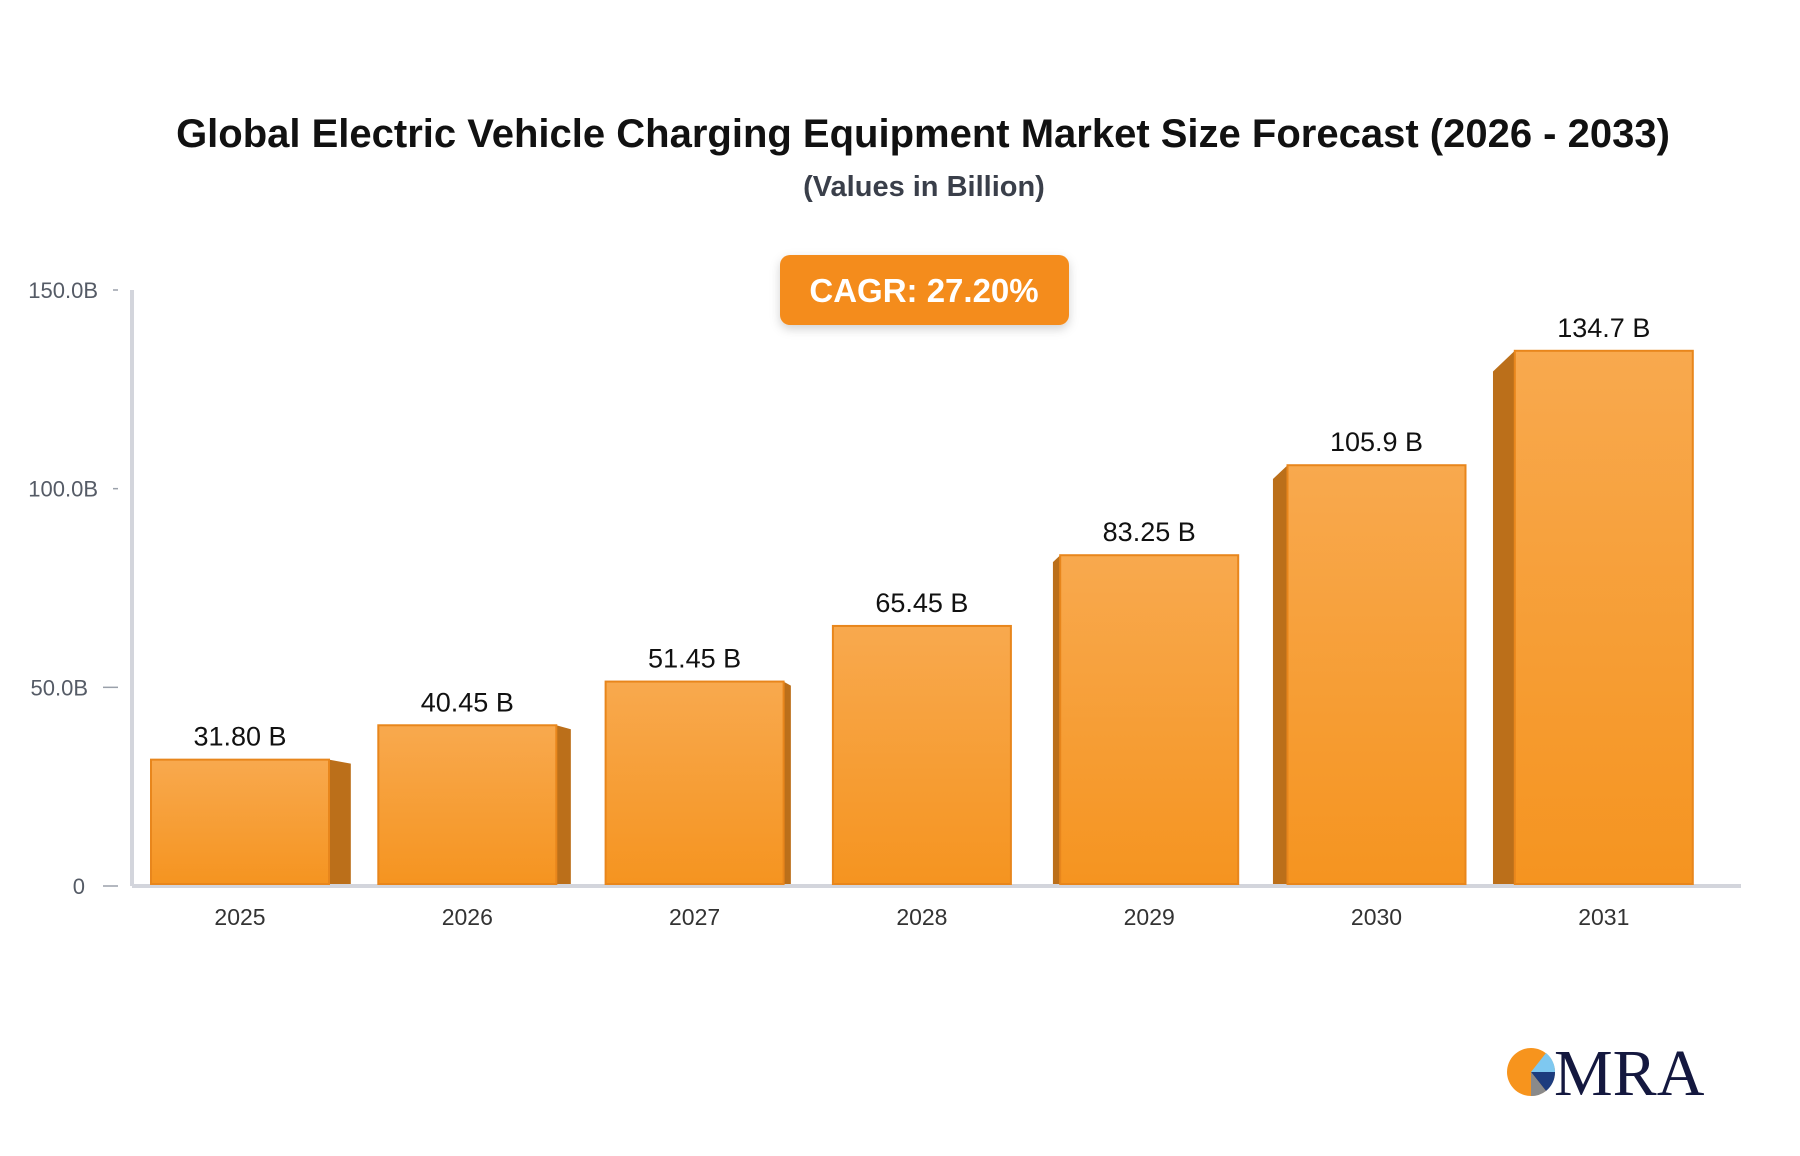  What do you see at coordinates (1603, 328) in the screenshot?
I see `bar-value-label: 134.7 B` at bounding box center [1603, 328].